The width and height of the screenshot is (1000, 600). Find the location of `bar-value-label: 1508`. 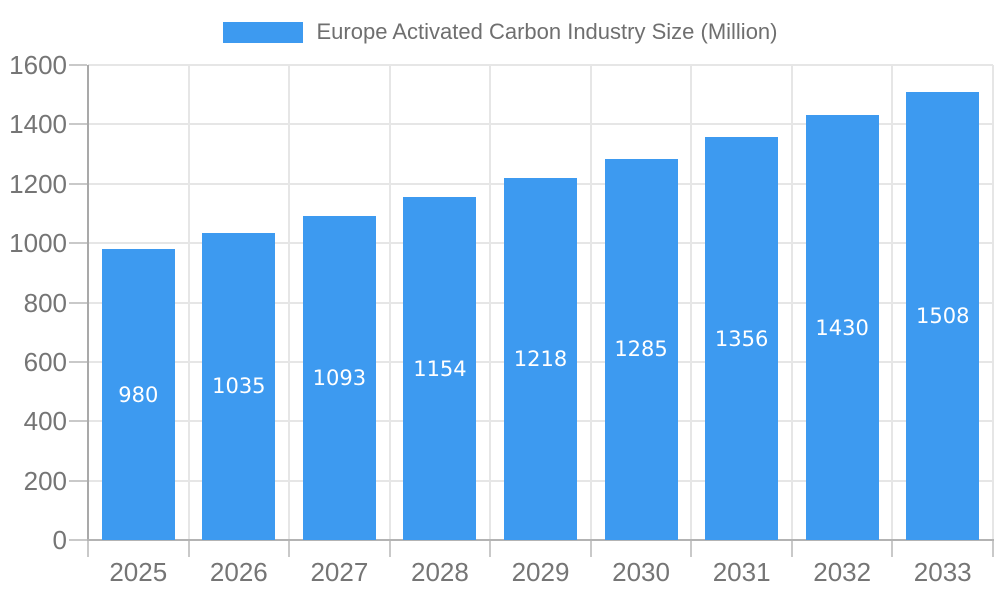

bar-value-label: 1508 is located at coordinates (942, 316).